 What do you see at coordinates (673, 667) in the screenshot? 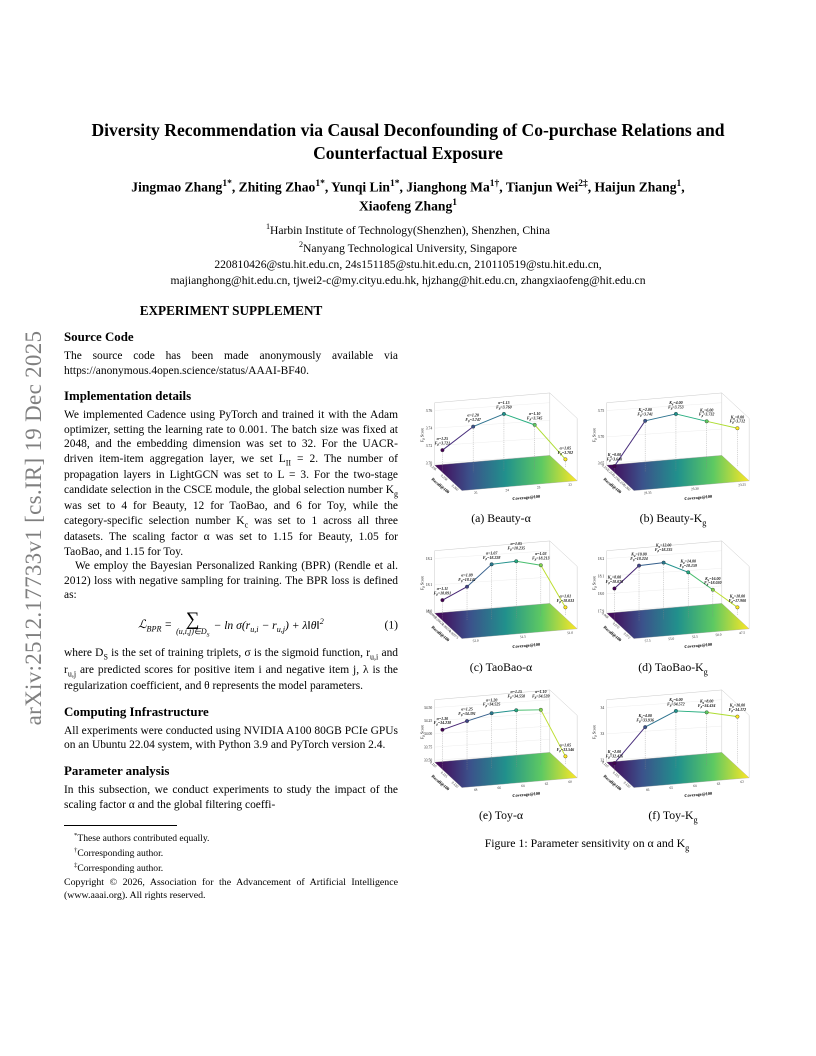
I see `subfigure-caption-3: (d) TaoBao-Kg` at bounding box center [673, 667].